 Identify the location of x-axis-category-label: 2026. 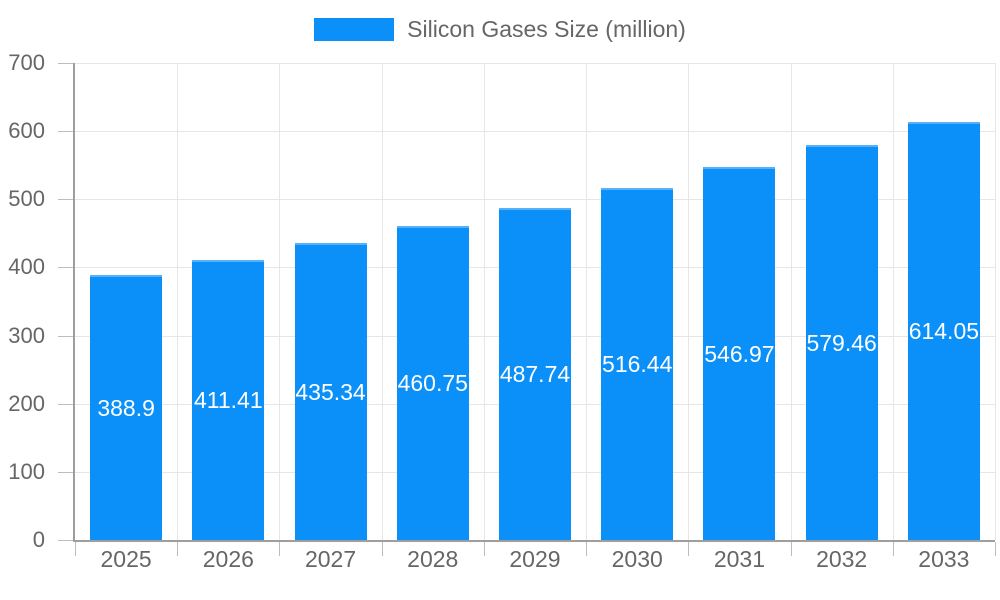
(228, 559).